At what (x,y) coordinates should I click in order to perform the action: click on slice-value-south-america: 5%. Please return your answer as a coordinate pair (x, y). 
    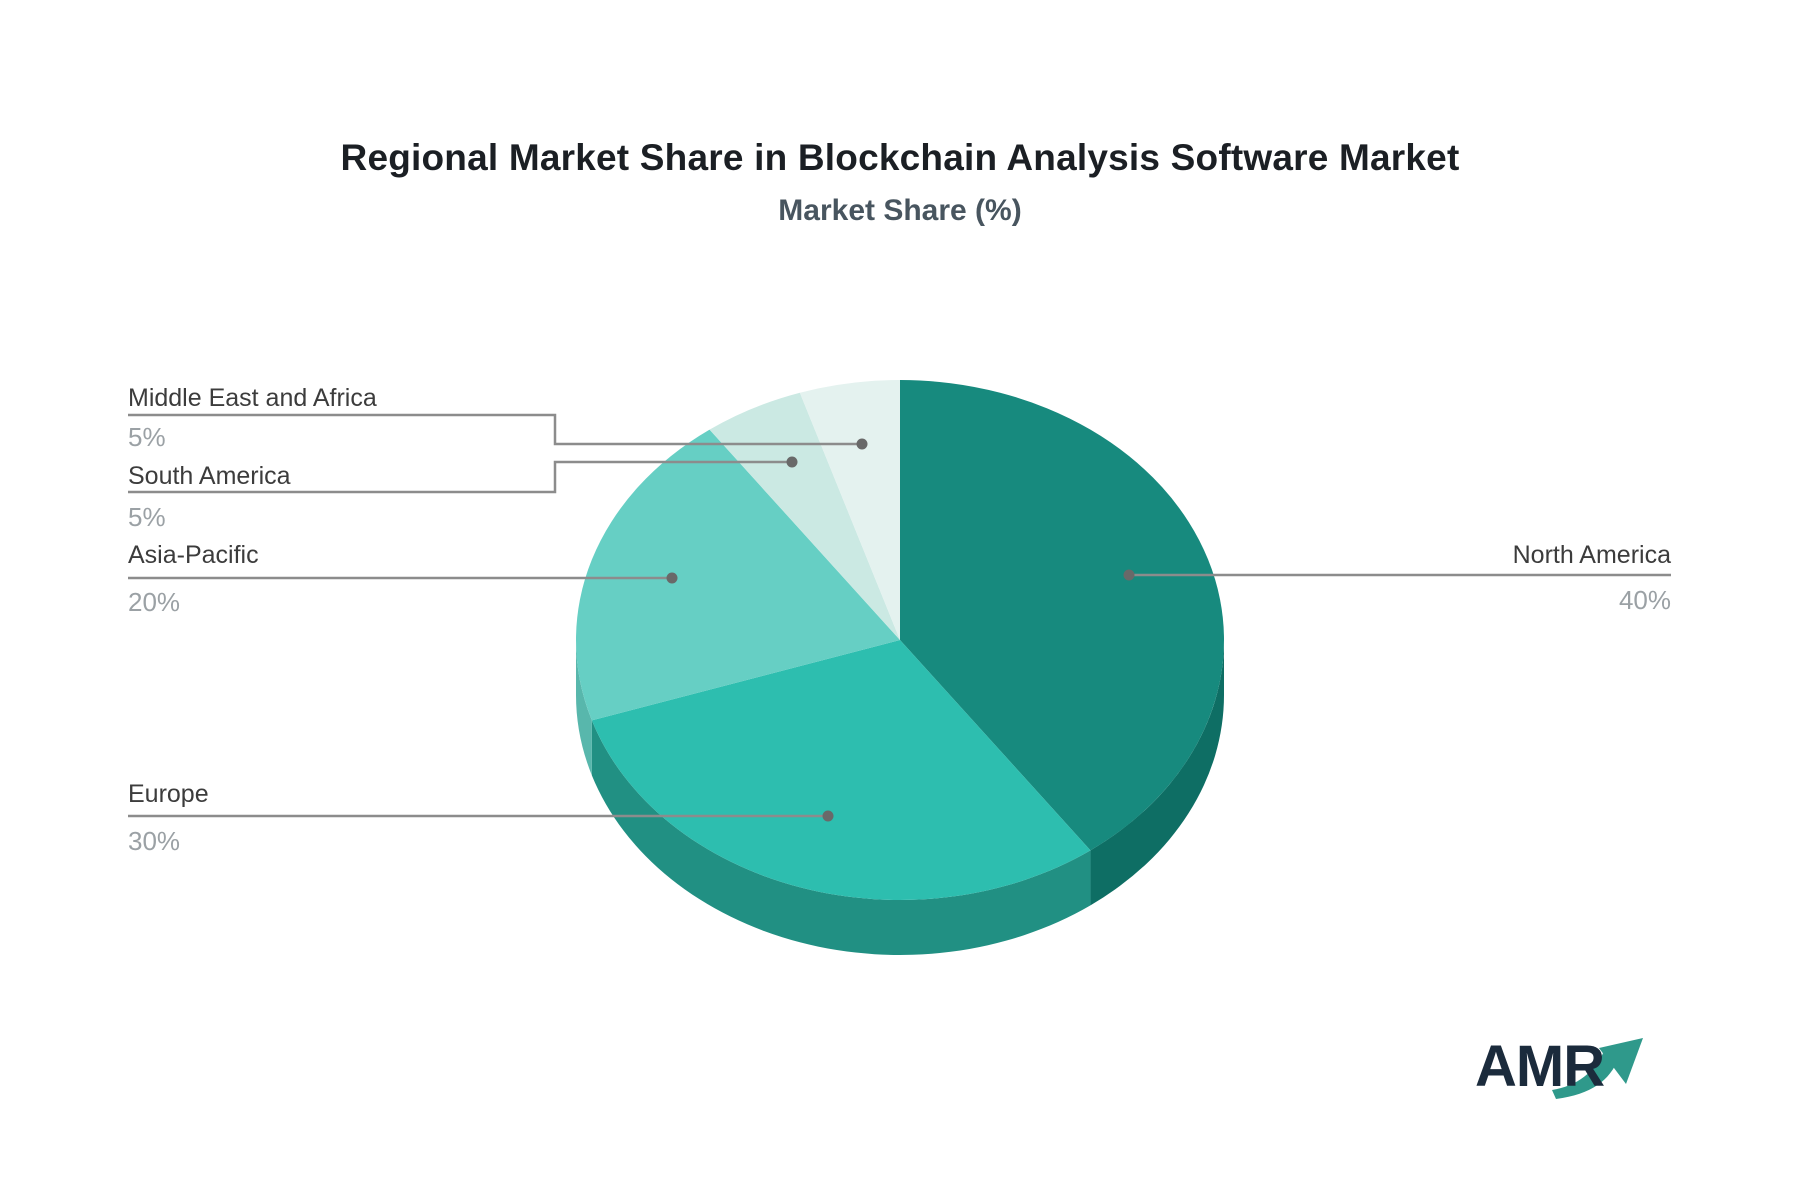
    Looking at the image, I should click on (147, 517).